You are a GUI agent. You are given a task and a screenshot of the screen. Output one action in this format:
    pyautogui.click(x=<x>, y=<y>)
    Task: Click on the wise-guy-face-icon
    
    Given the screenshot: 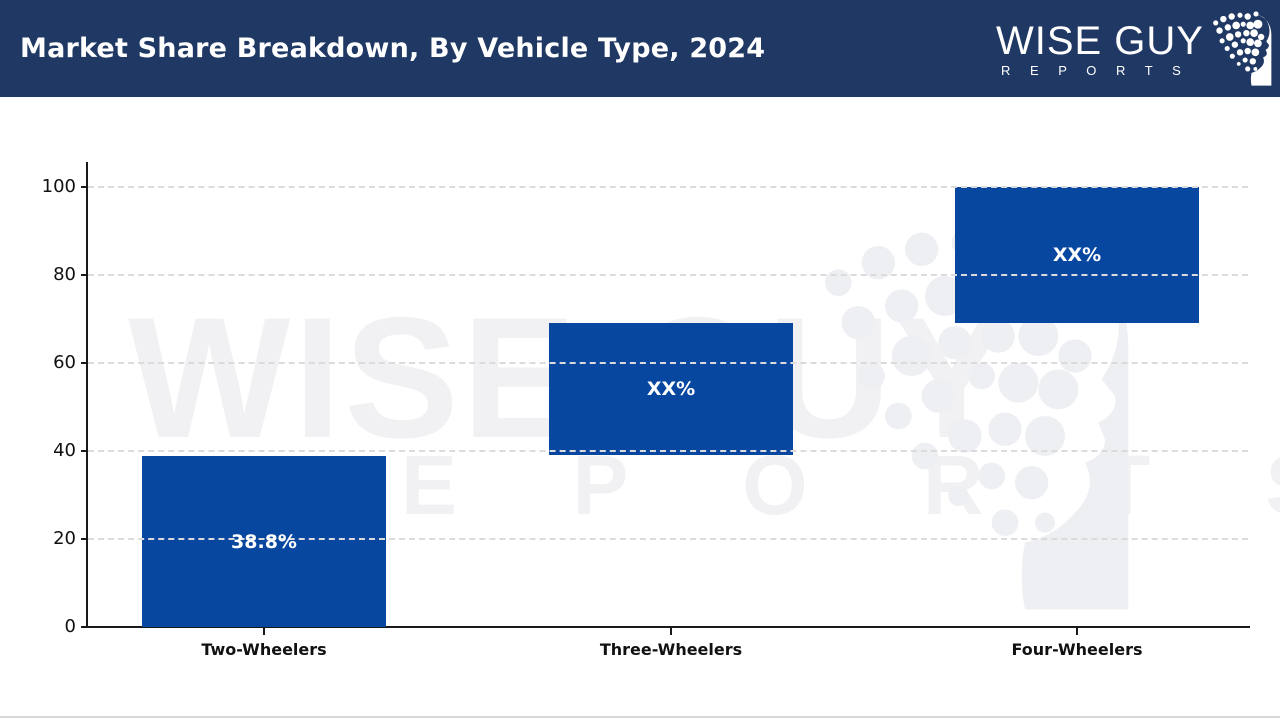 What is the action you would take?
    pyautogui.click(x=1242, y=48)
    